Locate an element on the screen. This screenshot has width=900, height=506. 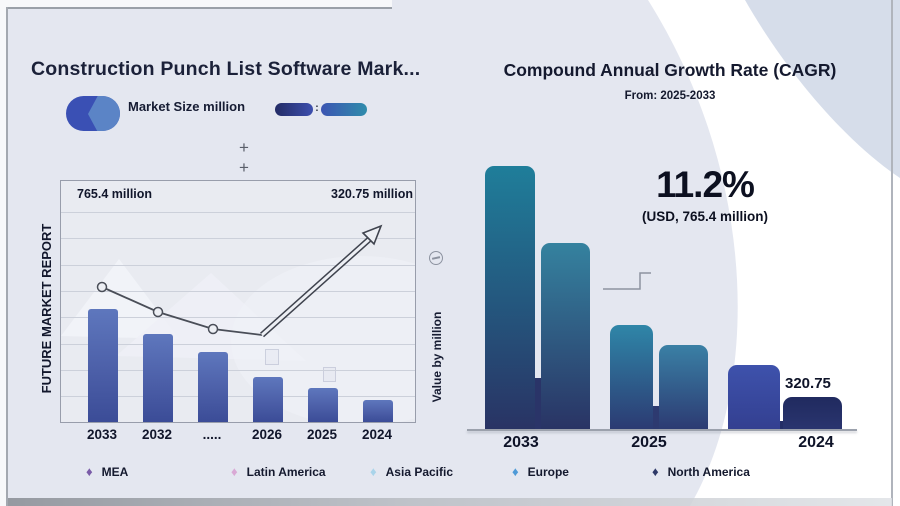
ratio-pill-left-icon is located at coordinates (294, 109).